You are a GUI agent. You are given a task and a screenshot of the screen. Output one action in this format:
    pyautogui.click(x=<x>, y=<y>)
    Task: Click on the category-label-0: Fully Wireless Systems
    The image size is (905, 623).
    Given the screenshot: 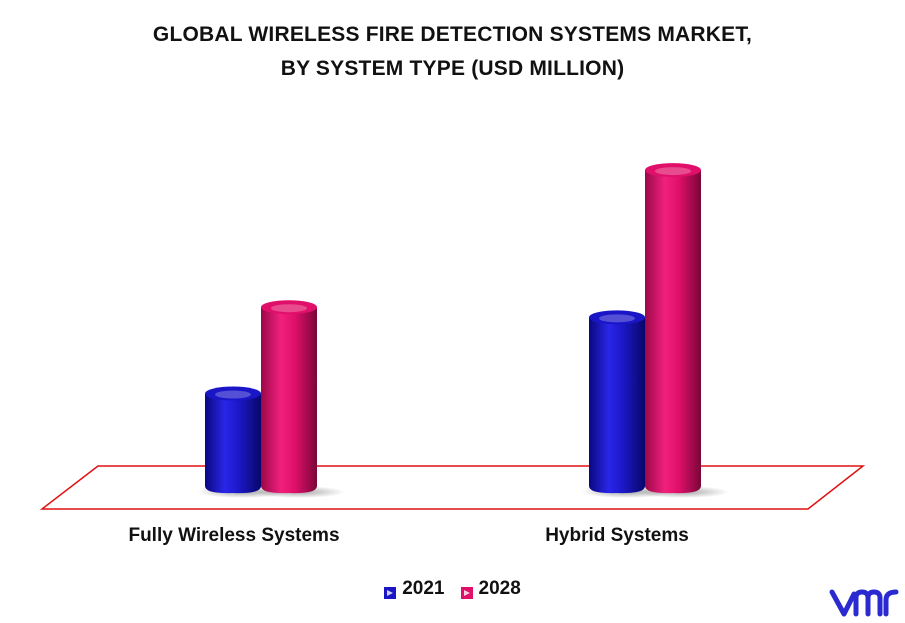 What is the action you would take?
    pyautogui.click(x=234, y=535)
    